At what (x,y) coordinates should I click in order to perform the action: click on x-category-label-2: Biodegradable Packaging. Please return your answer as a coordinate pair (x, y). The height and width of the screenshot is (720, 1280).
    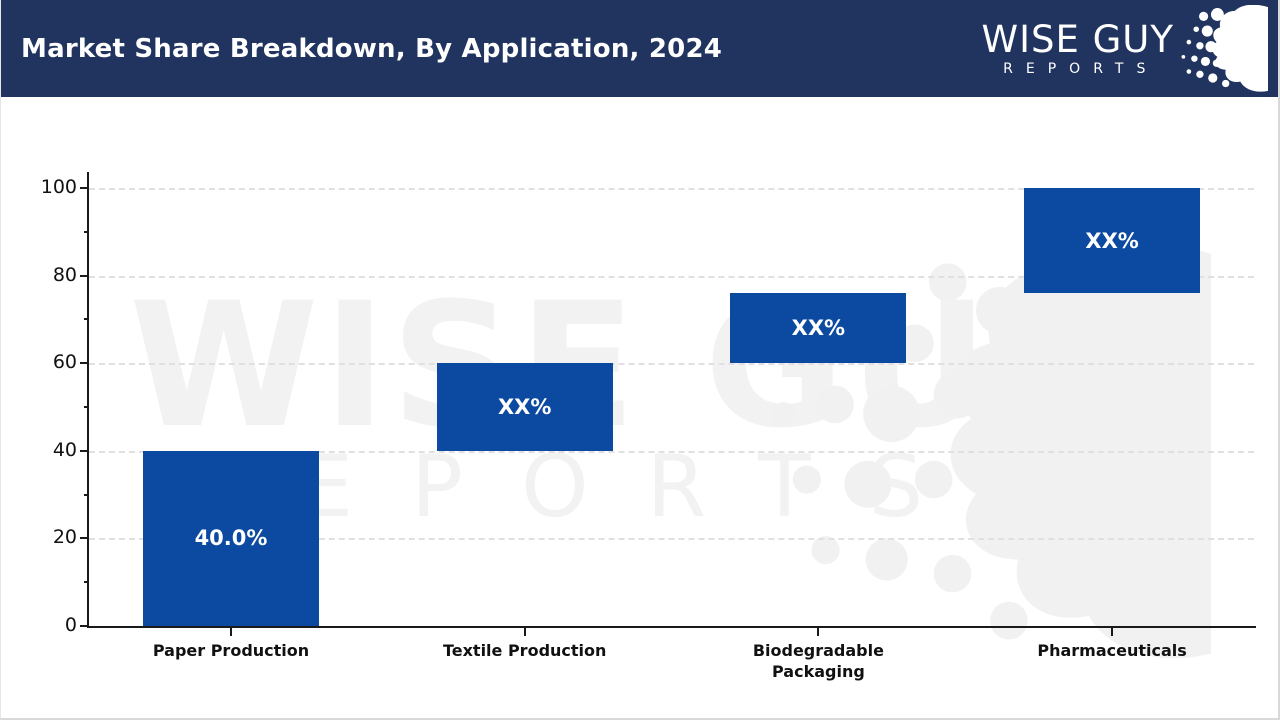
    Looking at the image, I should click on (818, 661).